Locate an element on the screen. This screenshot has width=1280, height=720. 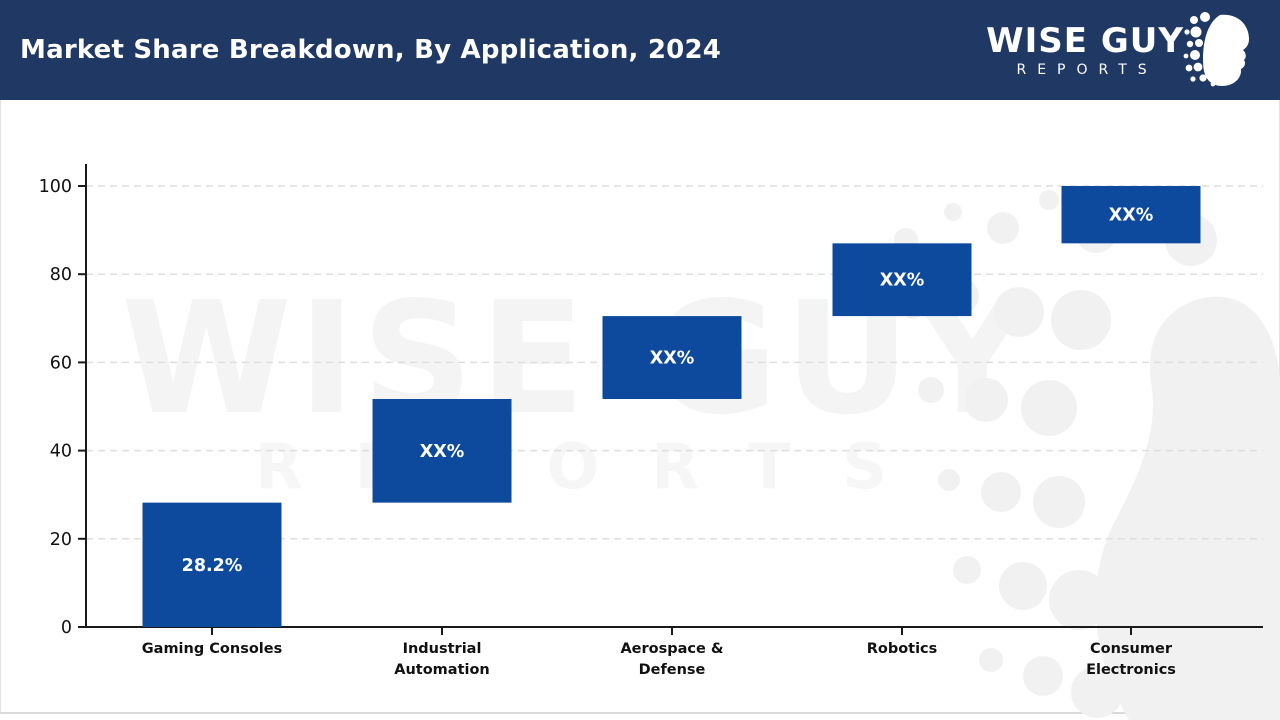
bar-value-label: 28.2% is located at coordinates (212, 566).